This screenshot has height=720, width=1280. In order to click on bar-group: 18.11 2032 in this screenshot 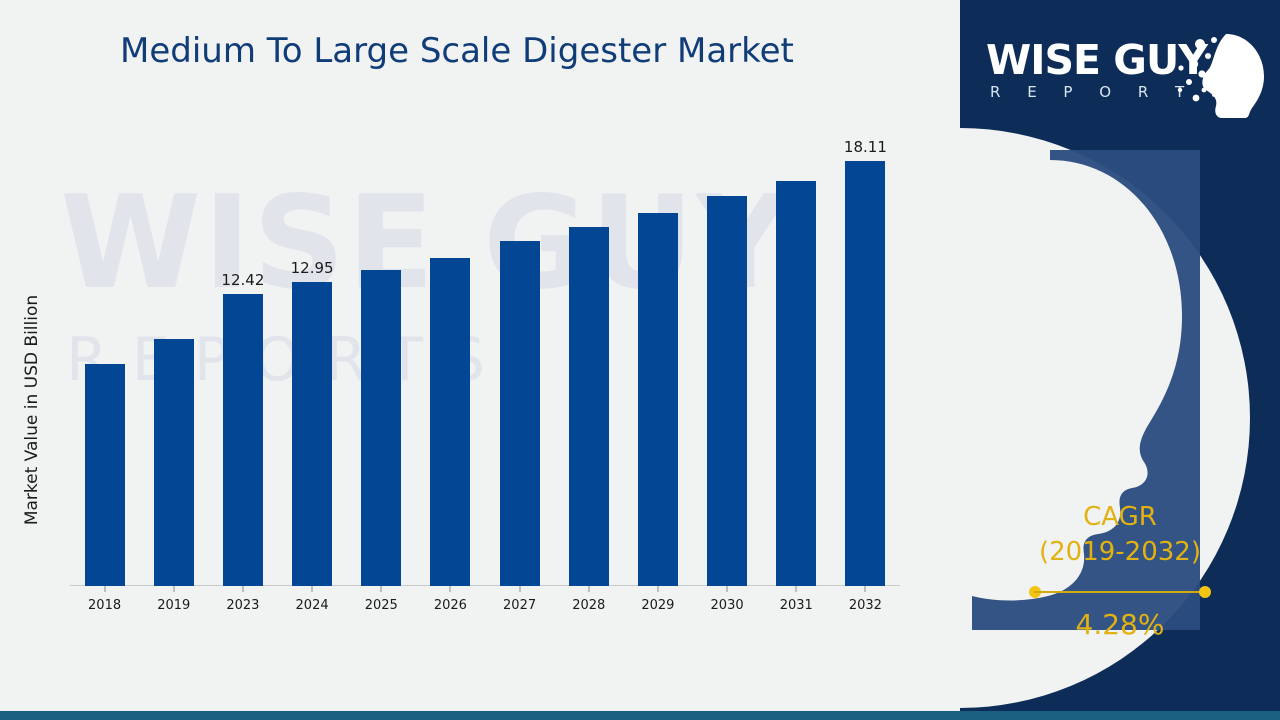, I will do `click(865, 375)`.